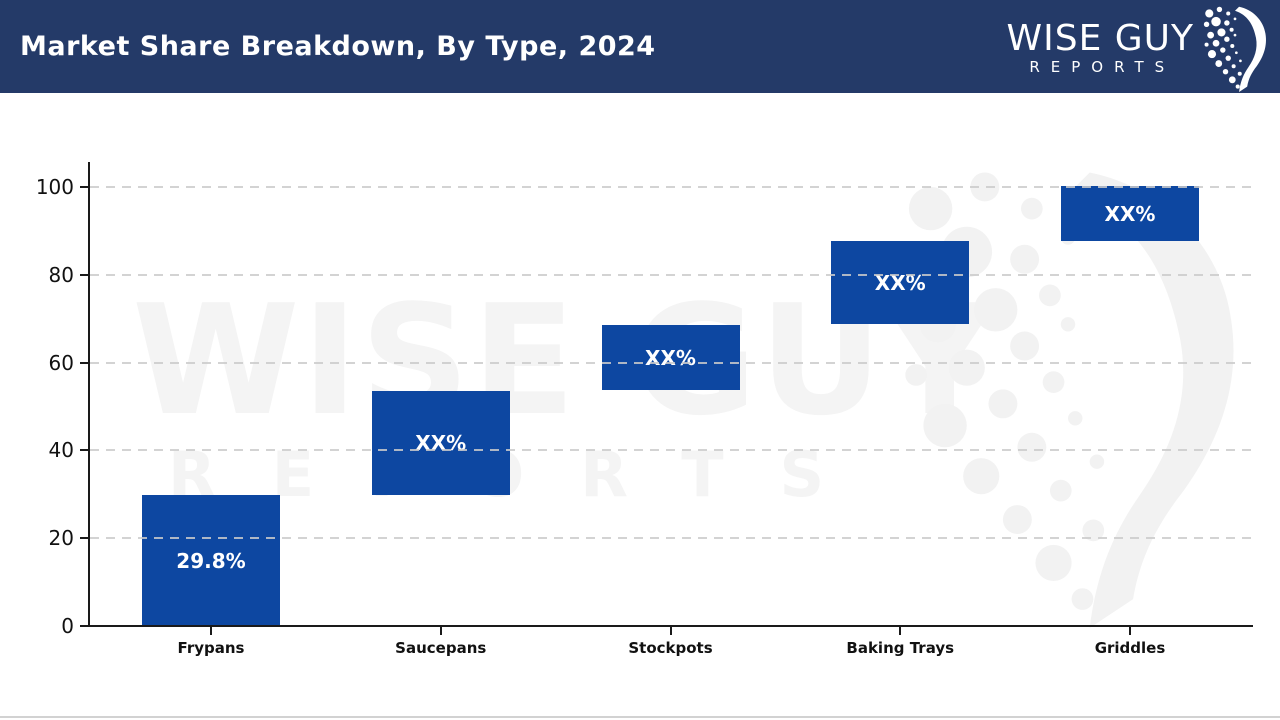 This screenshot has height=720, width=1280. What do you see at coordinates (1100, 38) in the screenshot?
I see `brand-name: WISE GUY` at bounding box center [1100, 38].